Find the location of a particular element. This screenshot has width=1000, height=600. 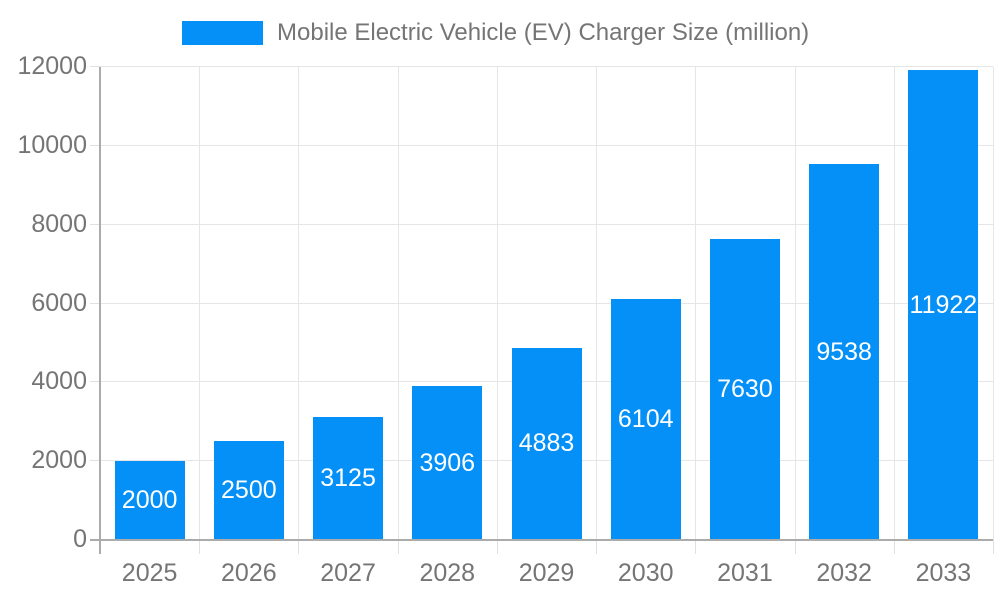

bar-value-label: 6104 is located at coordinates (645, 419).